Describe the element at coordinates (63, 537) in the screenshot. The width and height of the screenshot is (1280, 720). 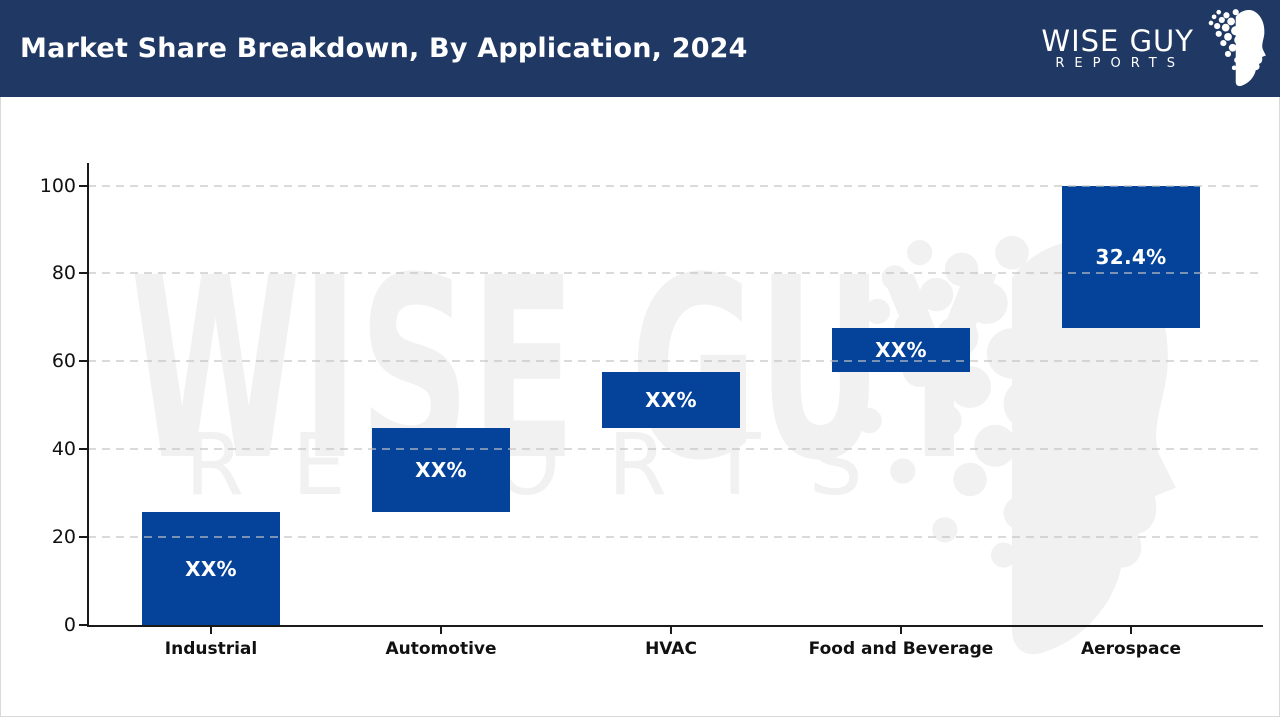
I see `y-tick-label-20: 20` at that location.